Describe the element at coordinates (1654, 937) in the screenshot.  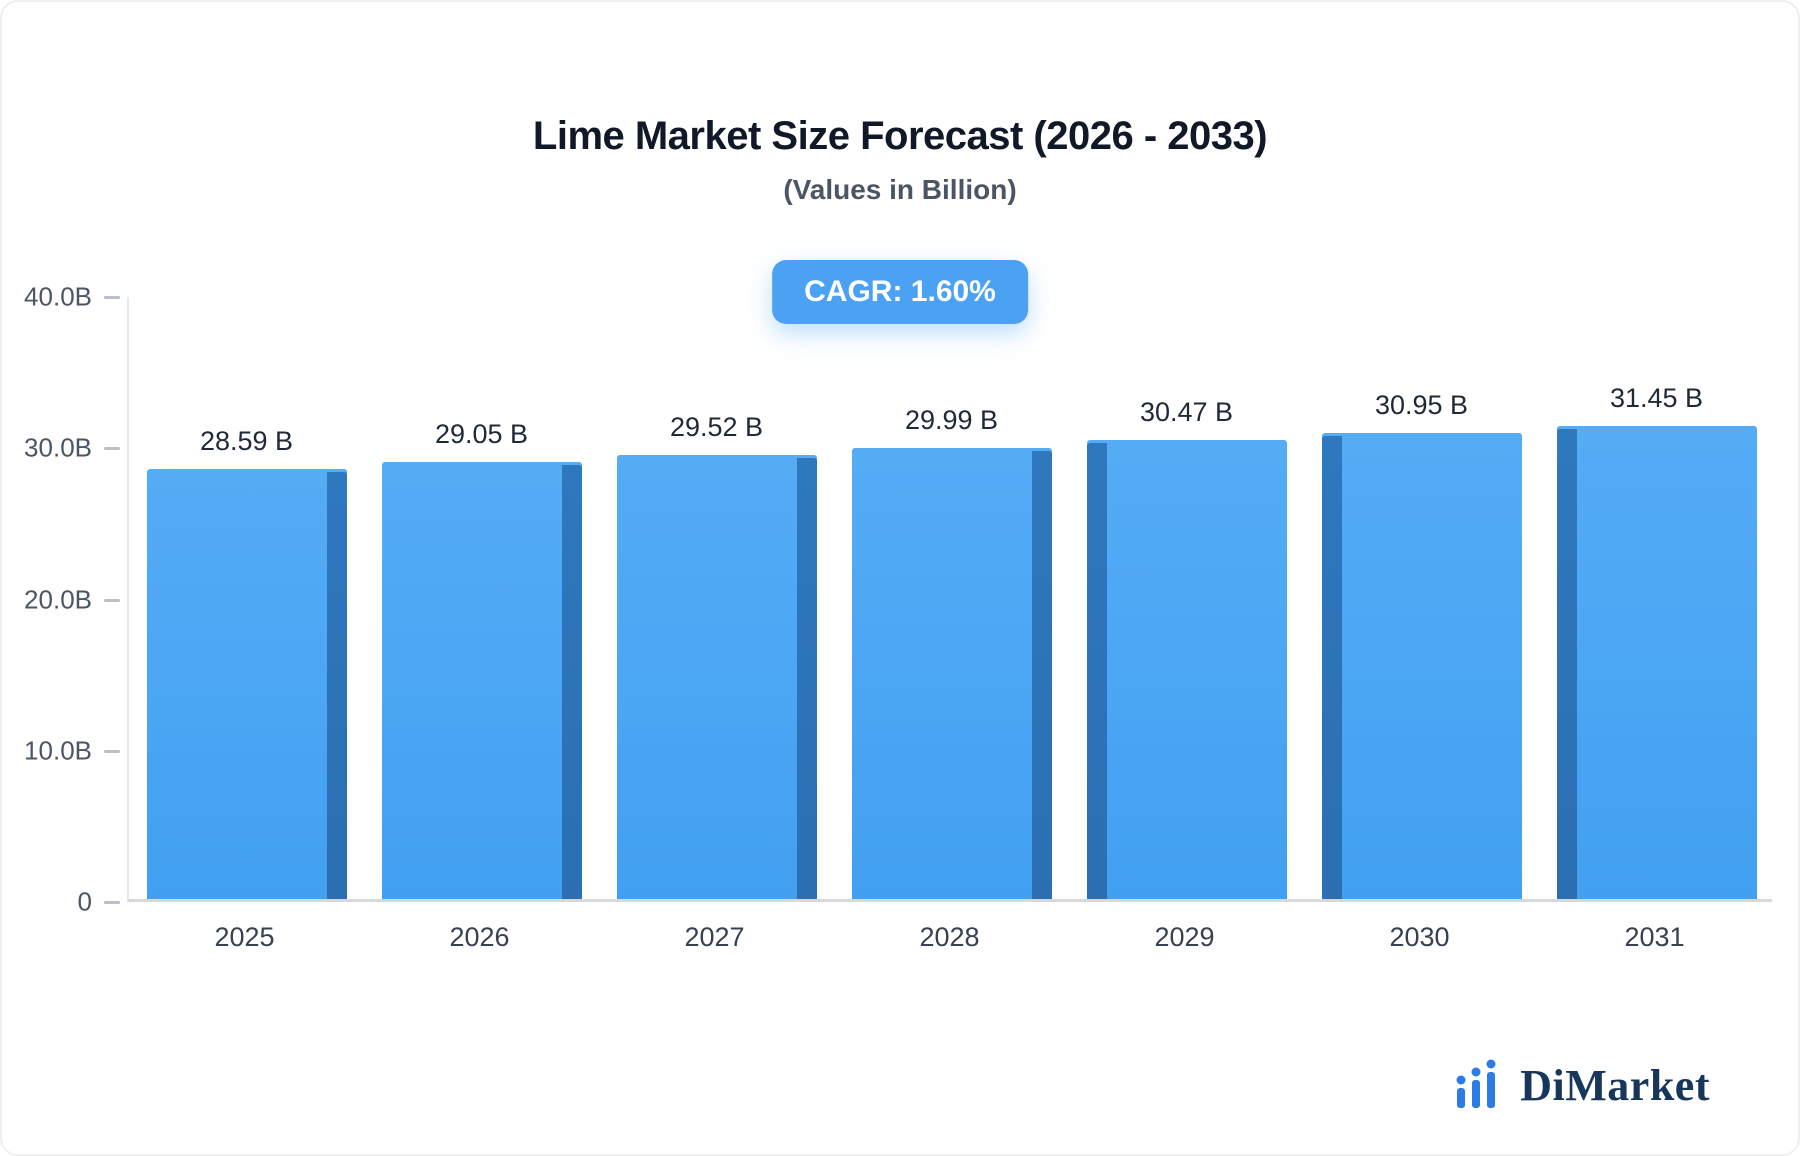
I see `x-tick-label: 2031` at that location.